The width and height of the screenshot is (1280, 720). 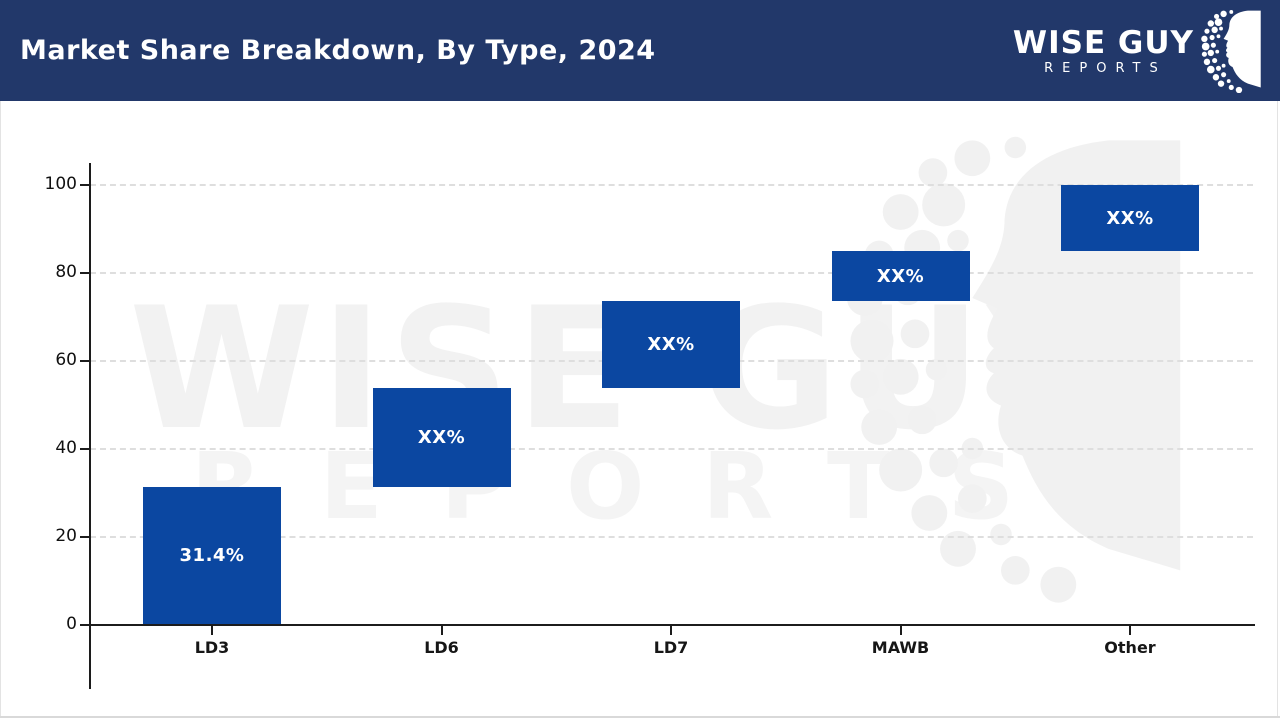 I want to click on watermark-subtitle: REPORTS, so click(x=632, y=486).